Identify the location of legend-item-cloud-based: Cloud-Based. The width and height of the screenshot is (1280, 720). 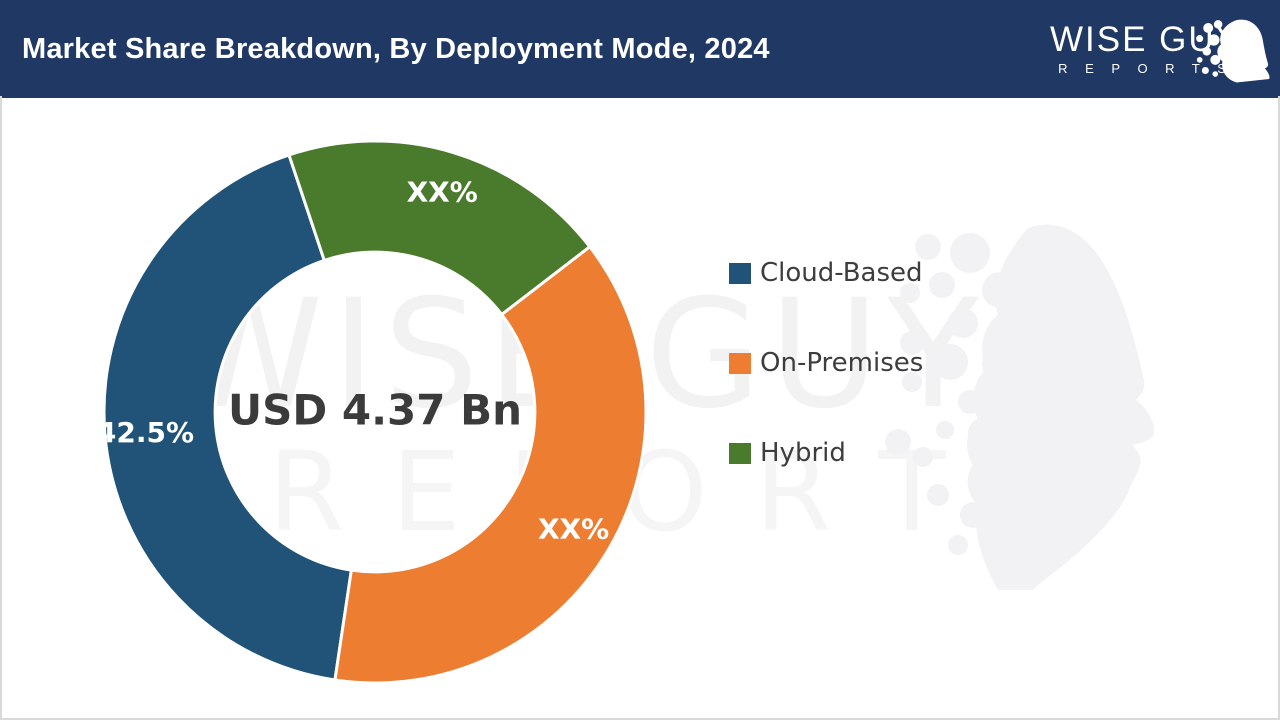
(826, 273).